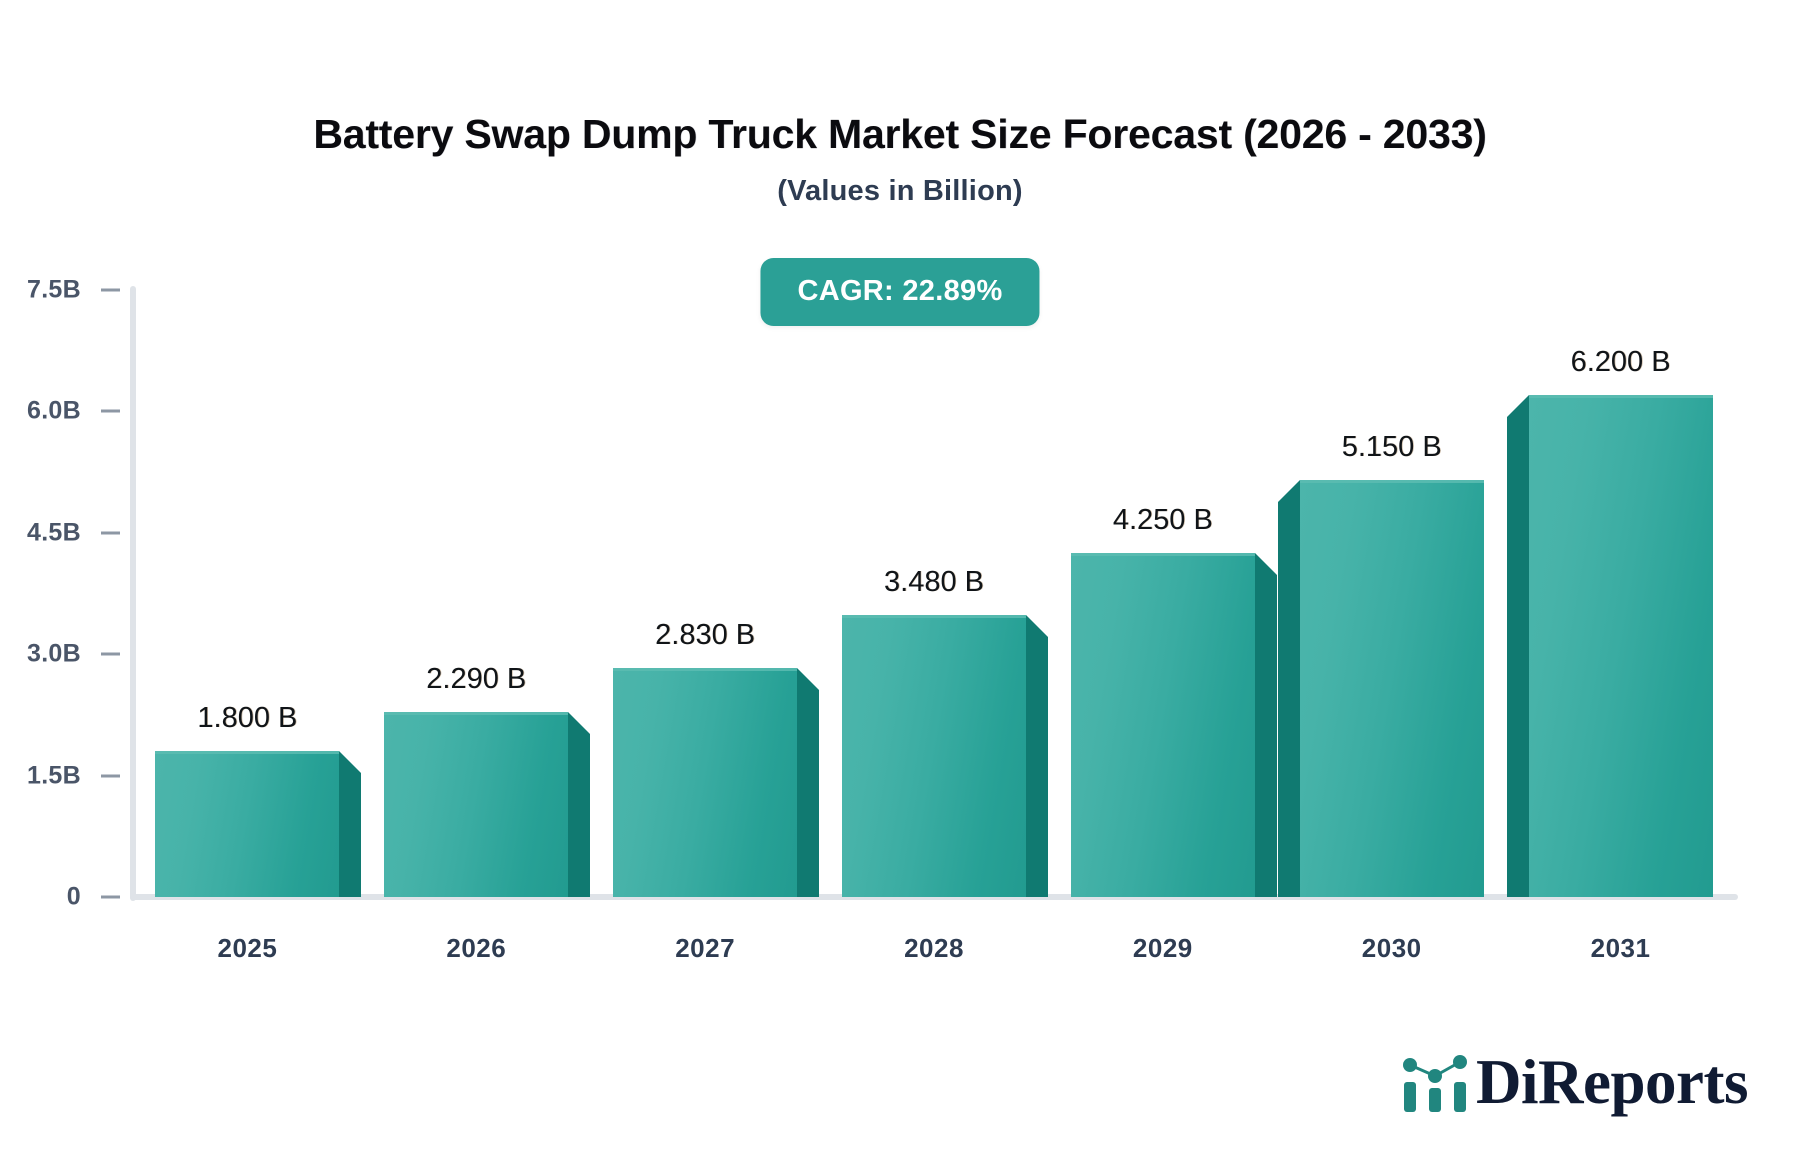 The width and height of the screenshot is (1800, 1156). I want to click on y-axis-tick: 3.0B, so click(80, 654).